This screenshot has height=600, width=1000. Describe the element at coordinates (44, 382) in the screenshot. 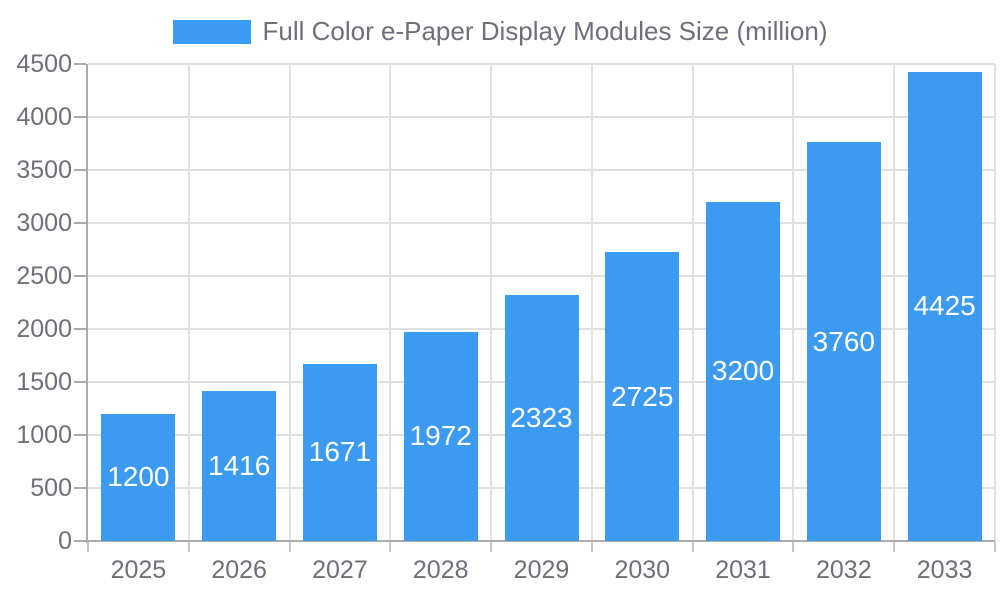

I see `y-axis-label: 1500` at that location.